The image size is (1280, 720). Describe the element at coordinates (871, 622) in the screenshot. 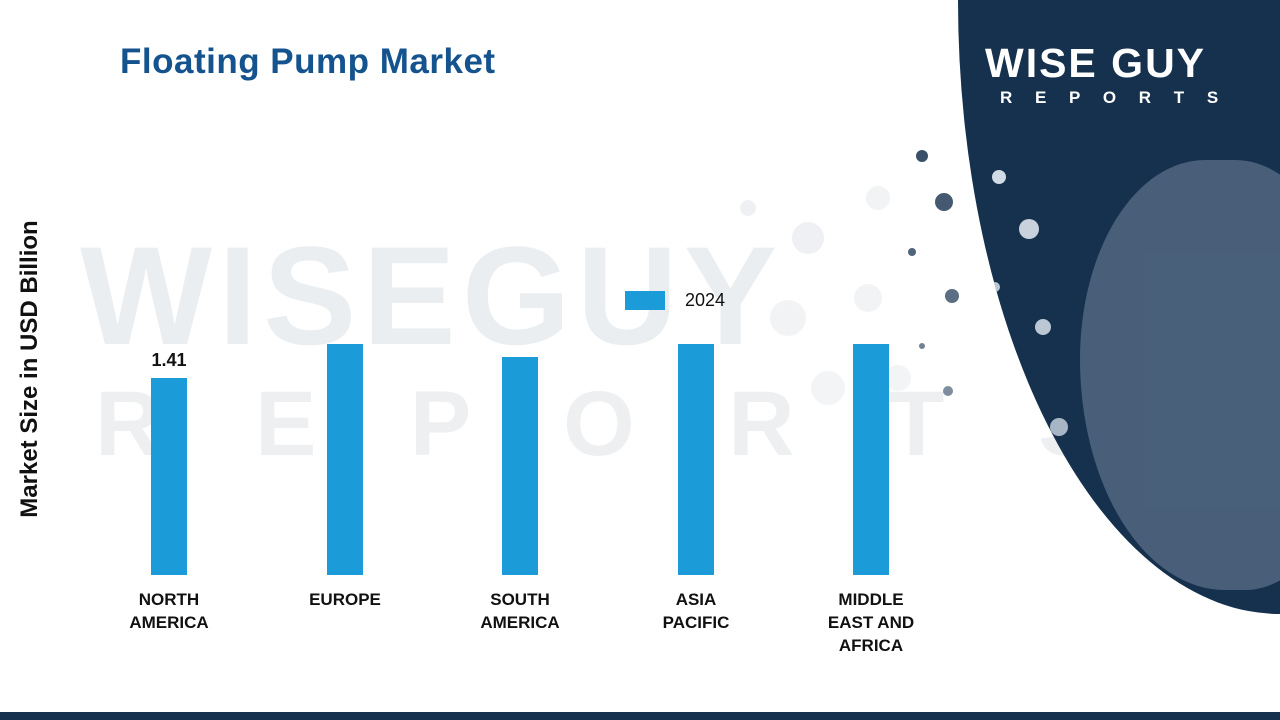

I see `category-label: MIDDLE EAST AND AFRICA` at that location.